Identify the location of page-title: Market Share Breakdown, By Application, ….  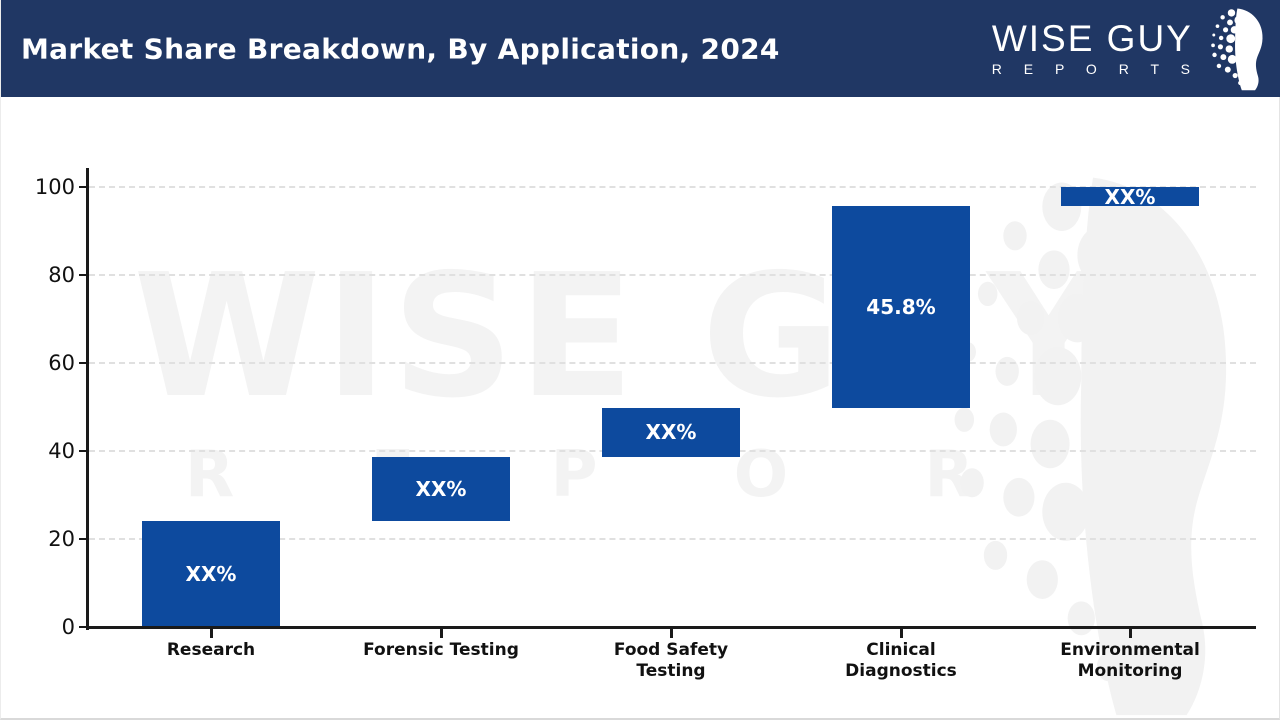
(400, 48).